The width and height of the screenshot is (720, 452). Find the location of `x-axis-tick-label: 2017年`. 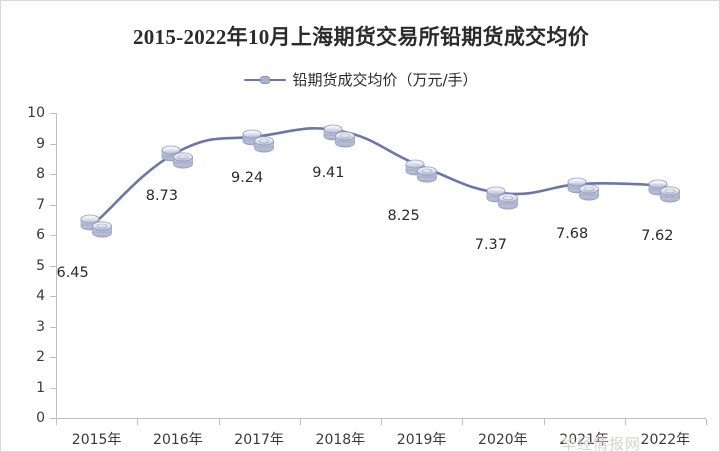

x-axis-tick-label: 2017年 is located at coordinates (259, 440).